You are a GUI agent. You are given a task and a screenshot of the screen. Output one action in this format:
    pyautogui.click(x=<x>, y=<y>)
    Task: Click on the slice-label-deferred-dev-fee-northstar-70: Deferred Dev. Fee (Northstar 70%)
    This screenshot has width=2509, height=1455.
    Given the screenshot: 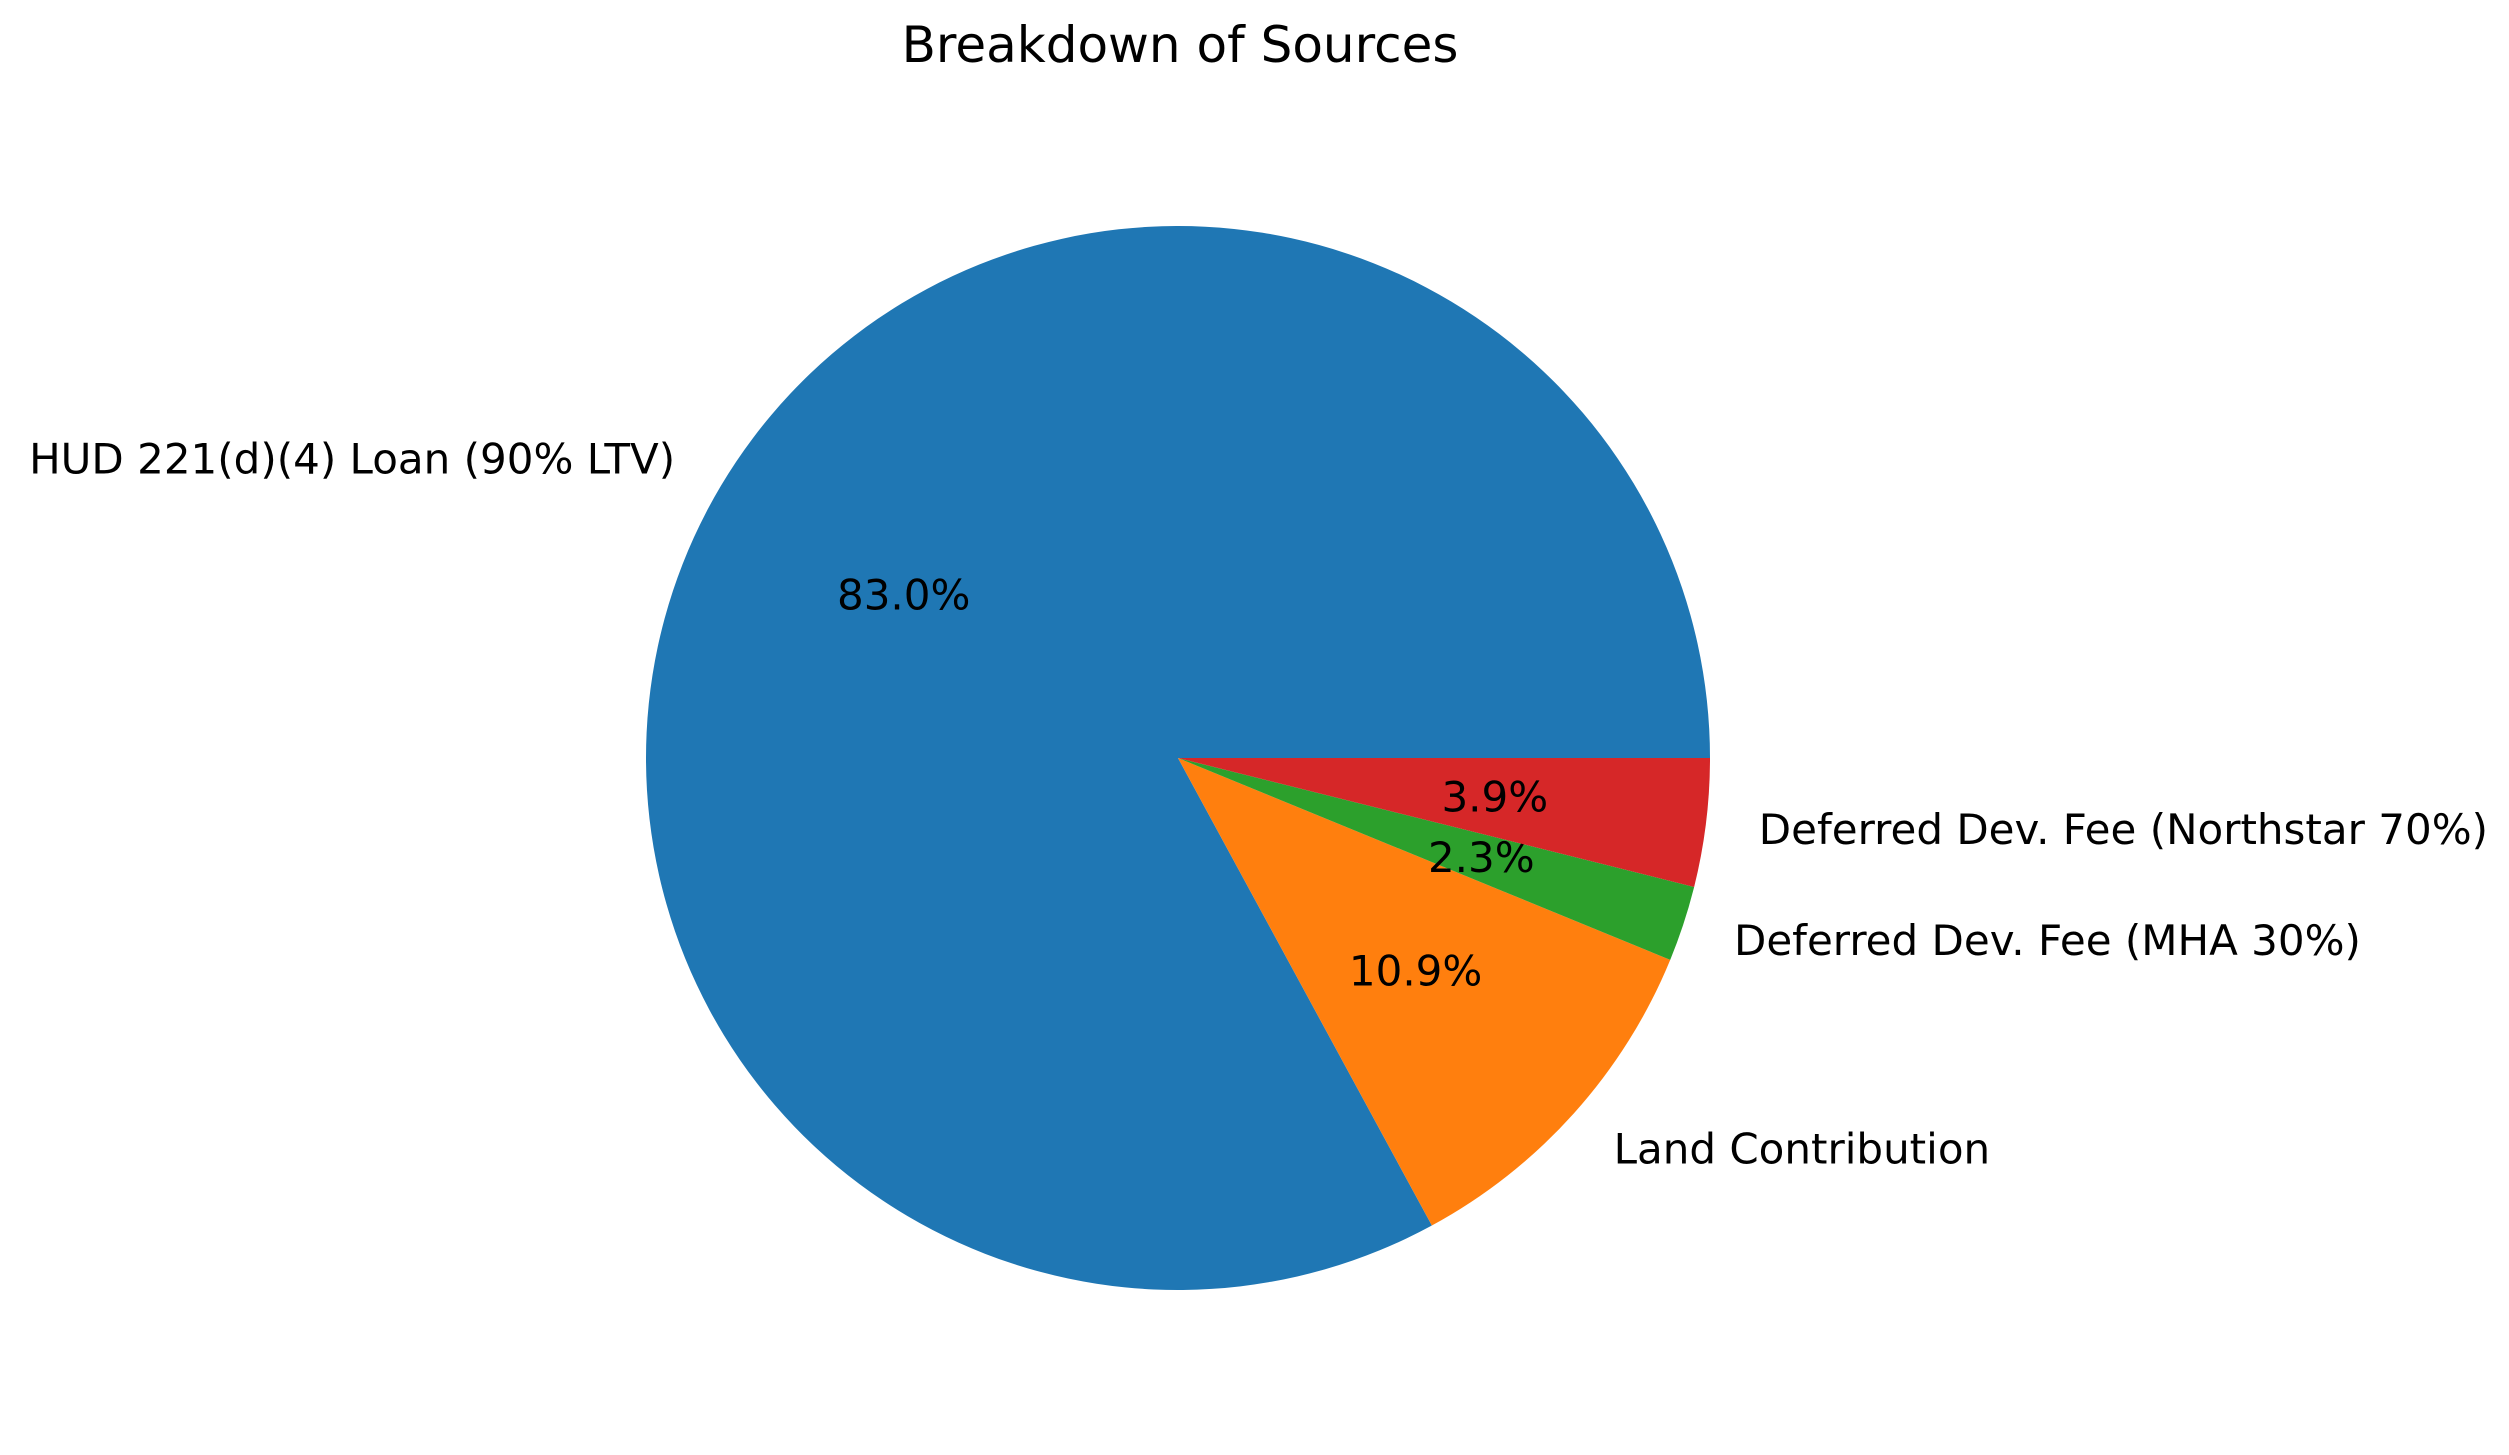 What is the action you would take?
    pyautogui.click(x=2123, y=829)
    